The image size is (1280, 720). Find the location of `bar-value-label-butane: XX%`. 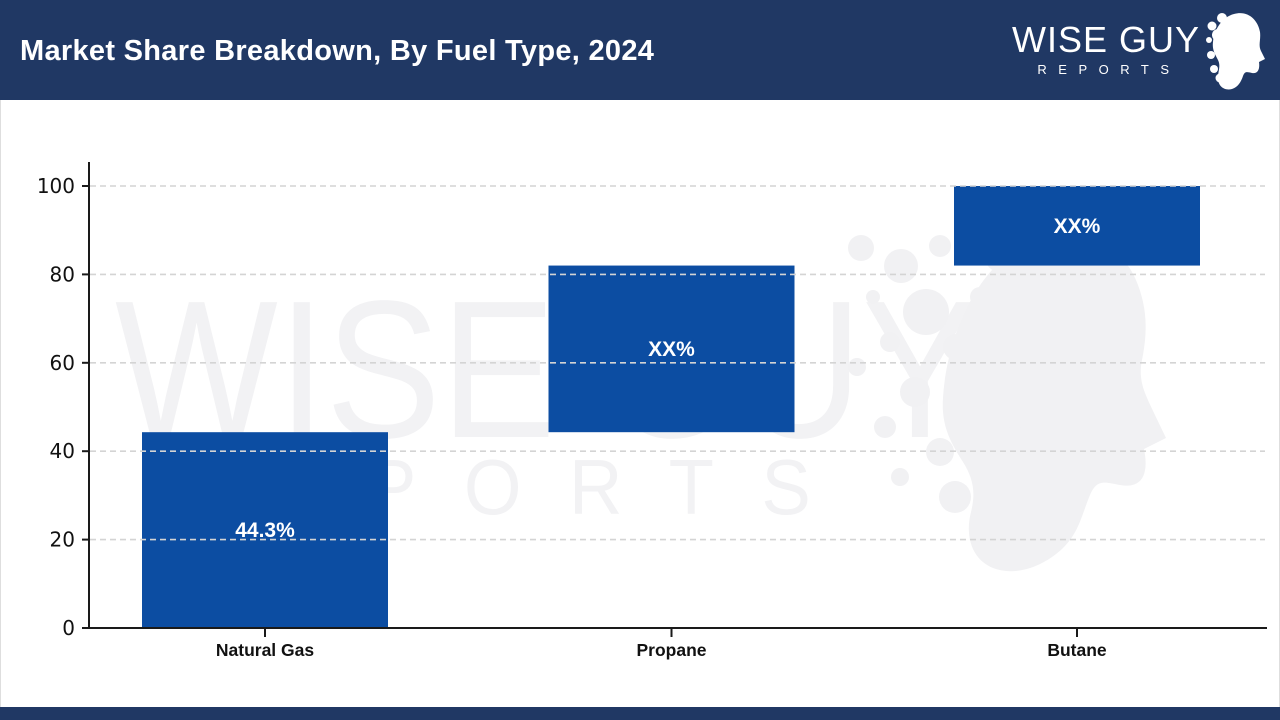

bar-value-label-butane: XX% is located at coordinates (1077, 226).